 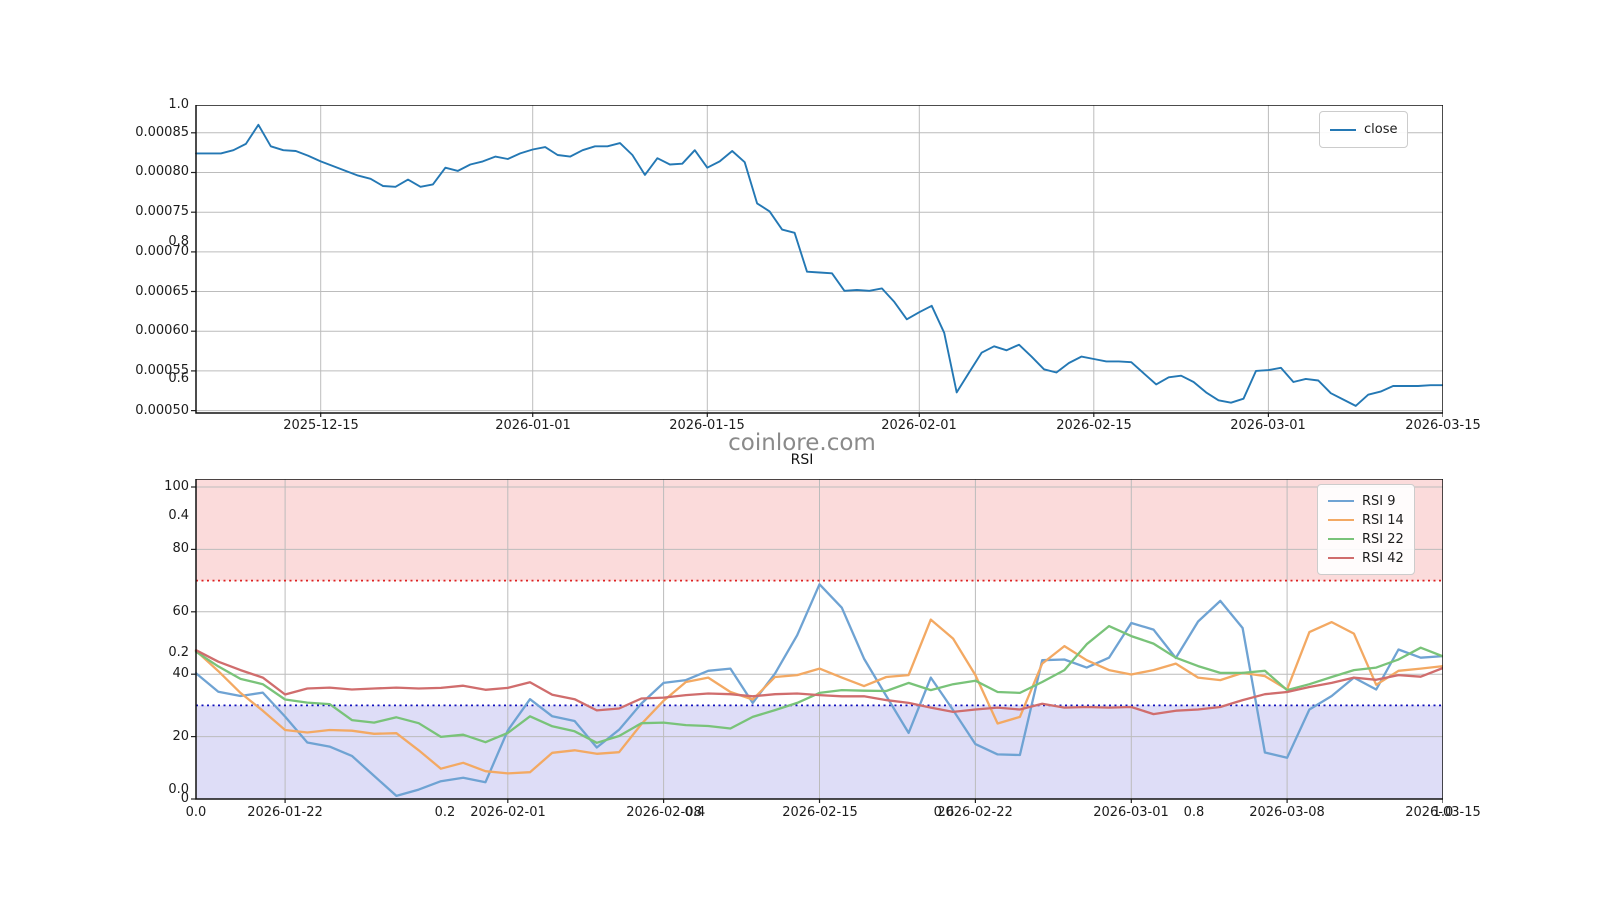 I want to click on price-ytick-label: 0.00080, so click(x=162, y=171).